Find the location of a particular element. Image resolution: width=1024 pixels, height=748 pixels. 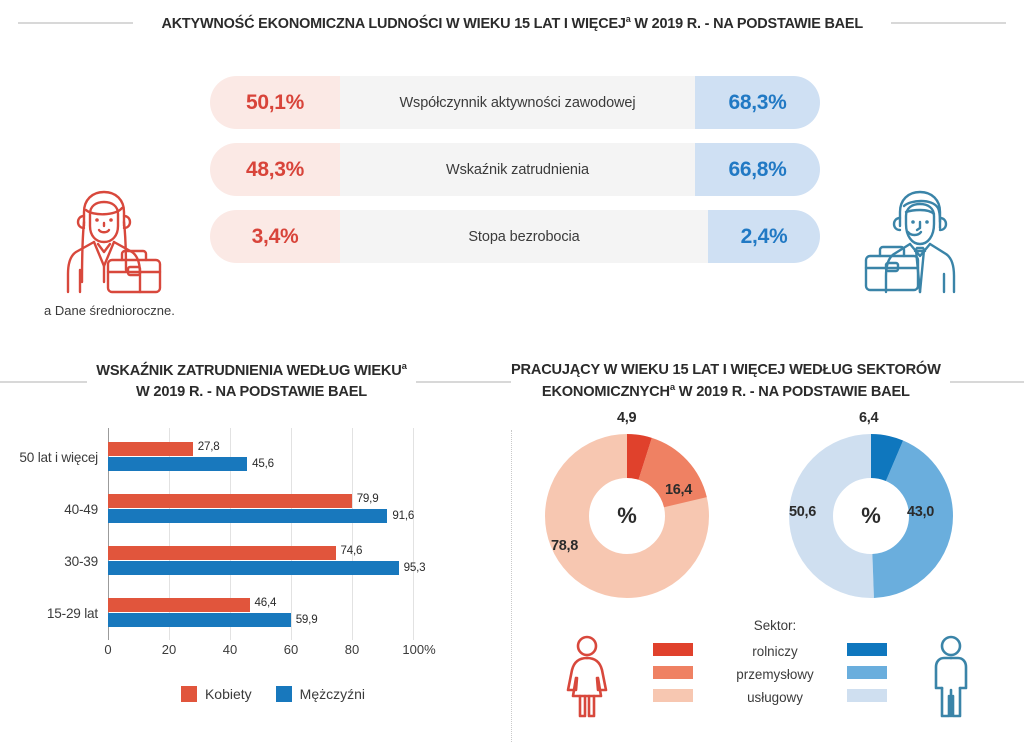

panel-divider is located at coordinates (511, 586).